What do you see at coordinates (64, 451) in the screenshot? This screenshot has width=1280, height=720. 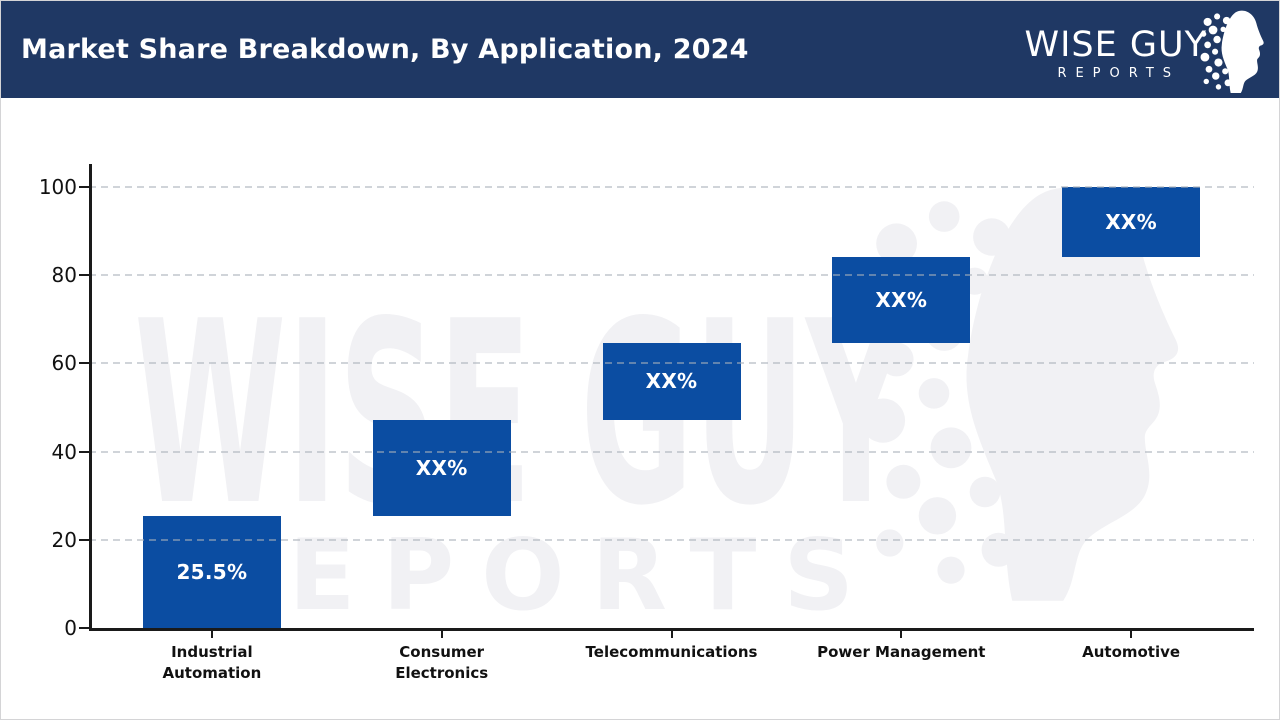 I see `y-tick-label: 40` at bounding box center [64, 451].